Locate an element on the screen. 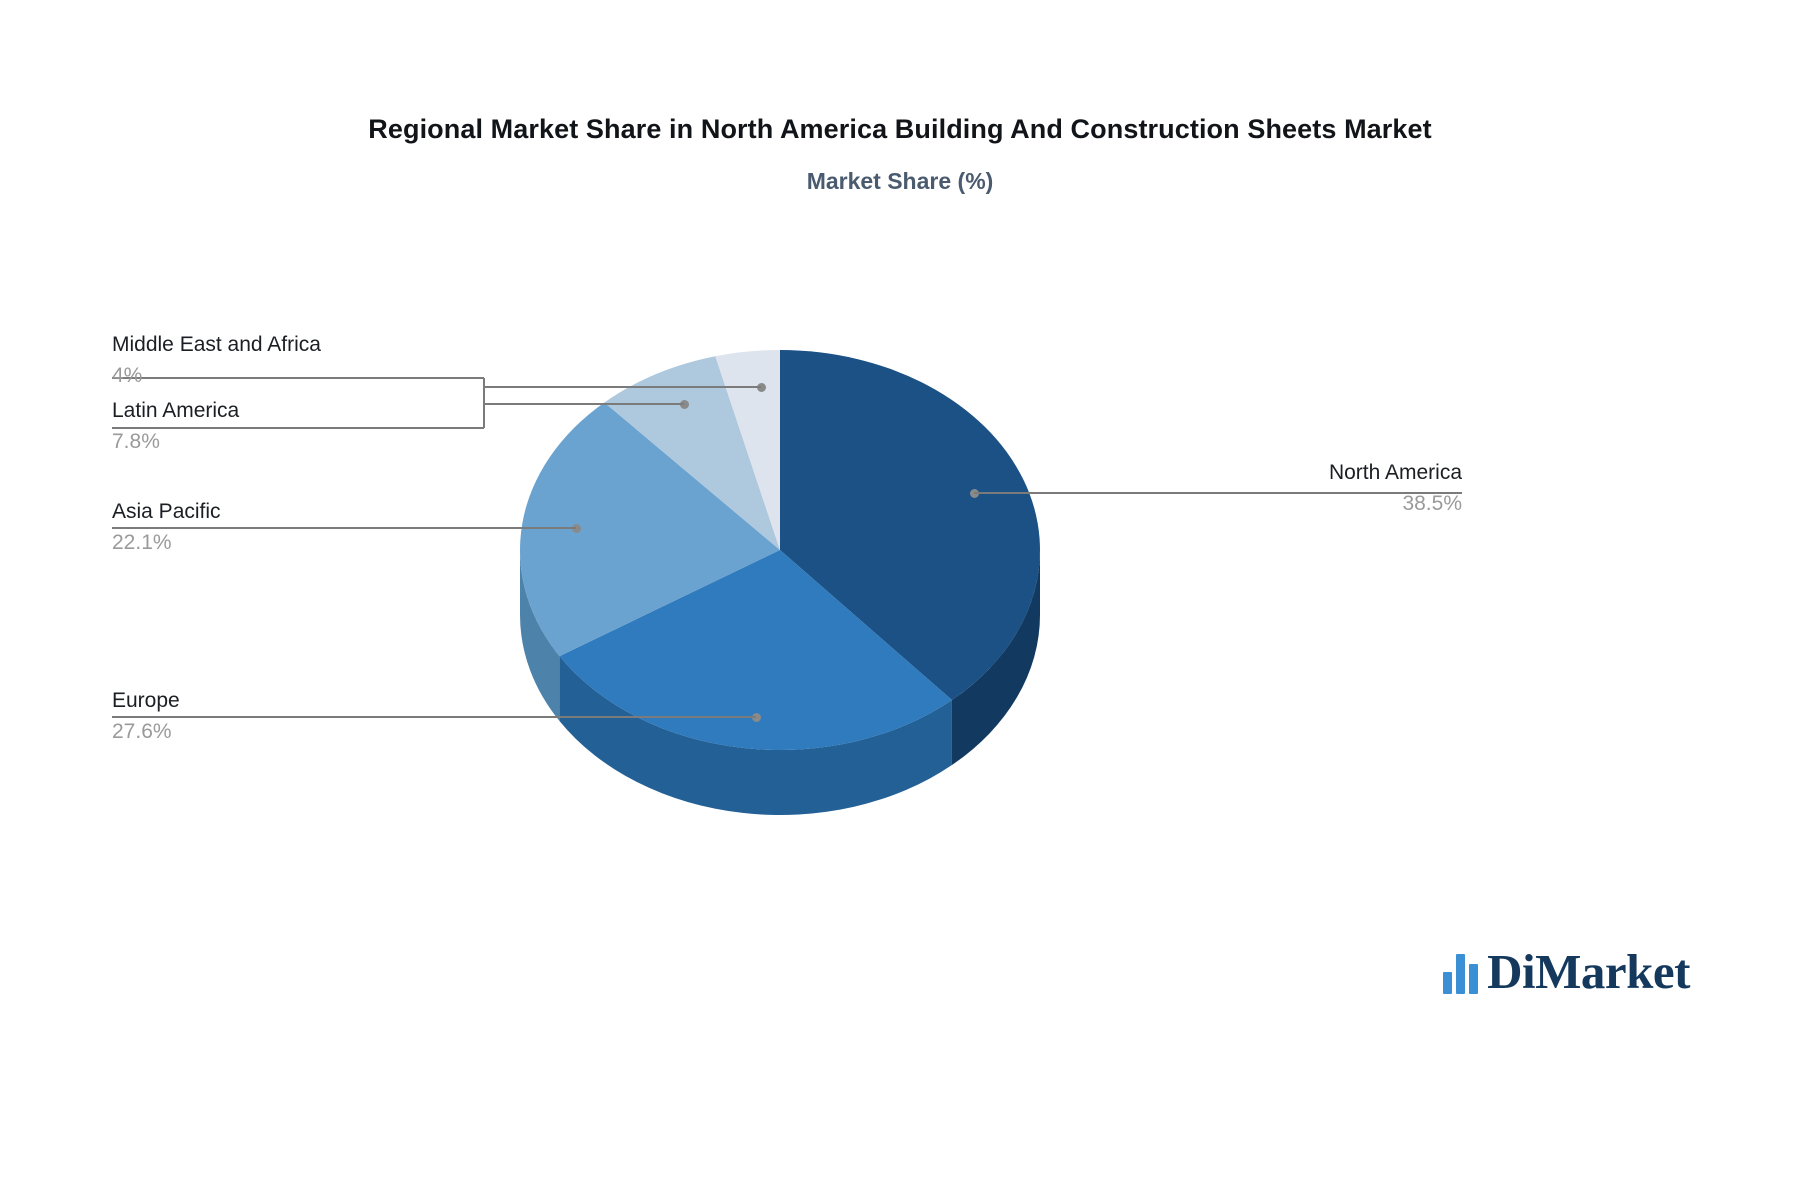  callout-value-asia-pacific: 22.1% is located at coordinates (142, 542).